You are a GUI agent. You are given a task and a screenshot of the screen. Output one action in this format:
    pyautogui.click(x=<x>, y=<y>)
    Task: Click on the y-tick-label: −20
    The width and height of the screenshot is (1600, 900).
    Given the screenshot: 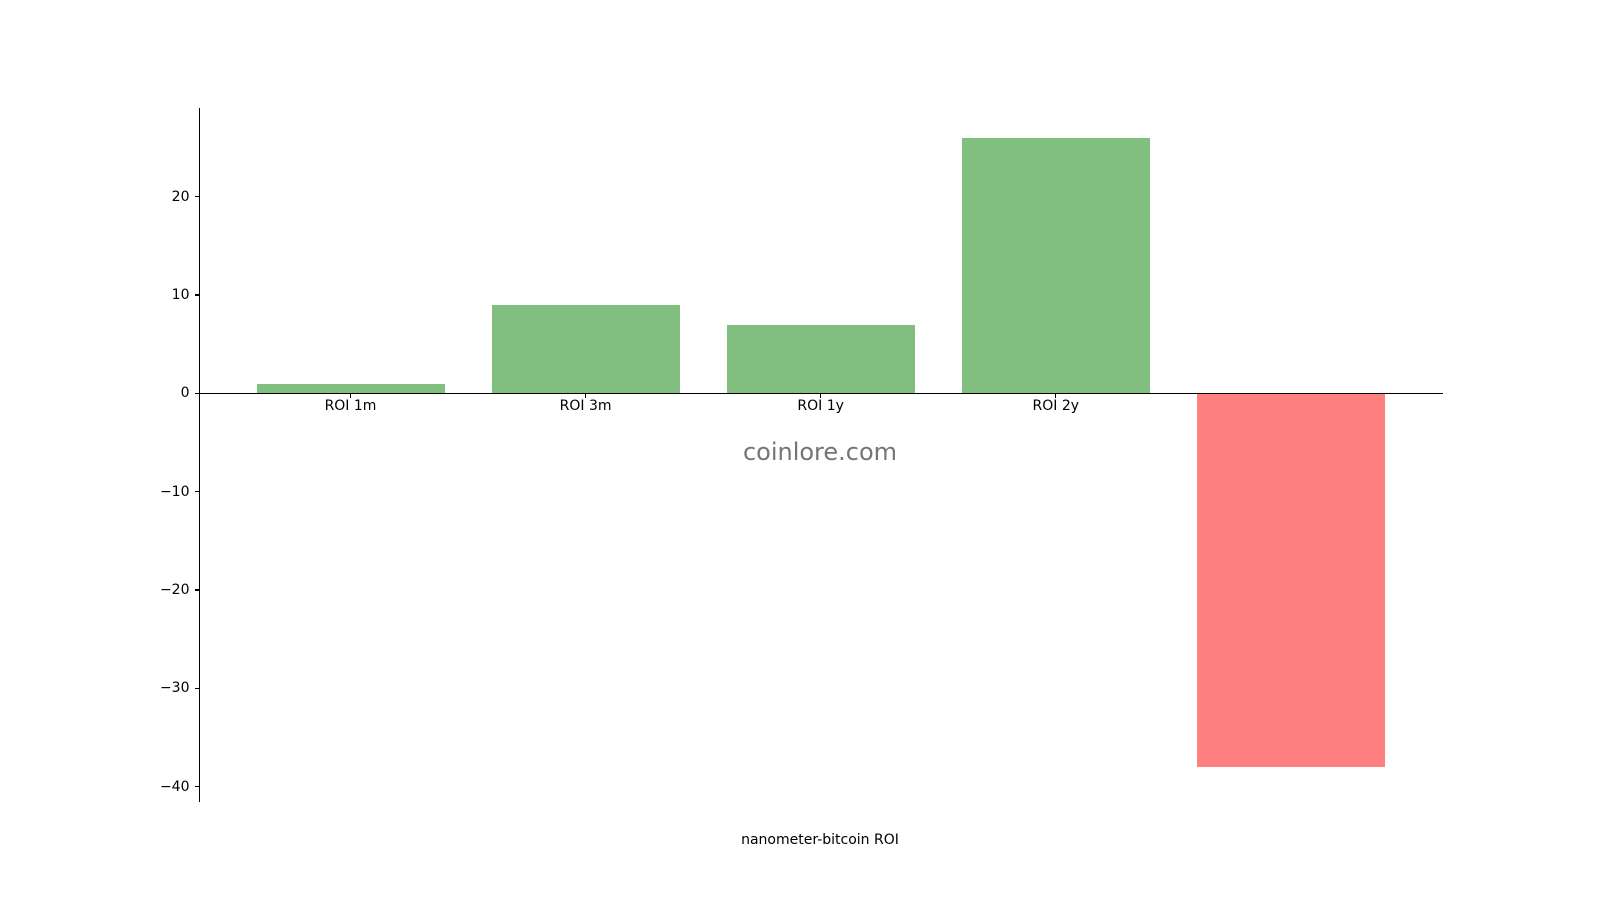 What is the action you would take?
    pyautogui.click(x=174, y=590)
    